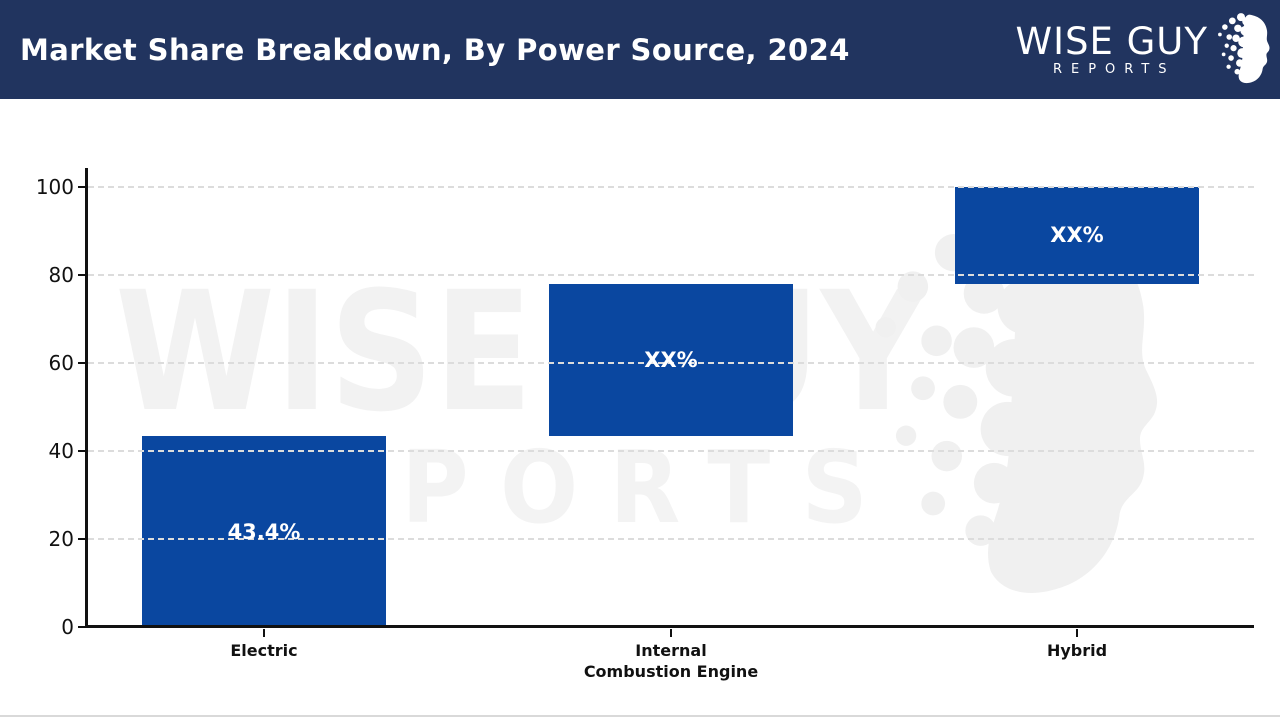  I want to click on x-category-label: Hybrid, so click(1077, 650).